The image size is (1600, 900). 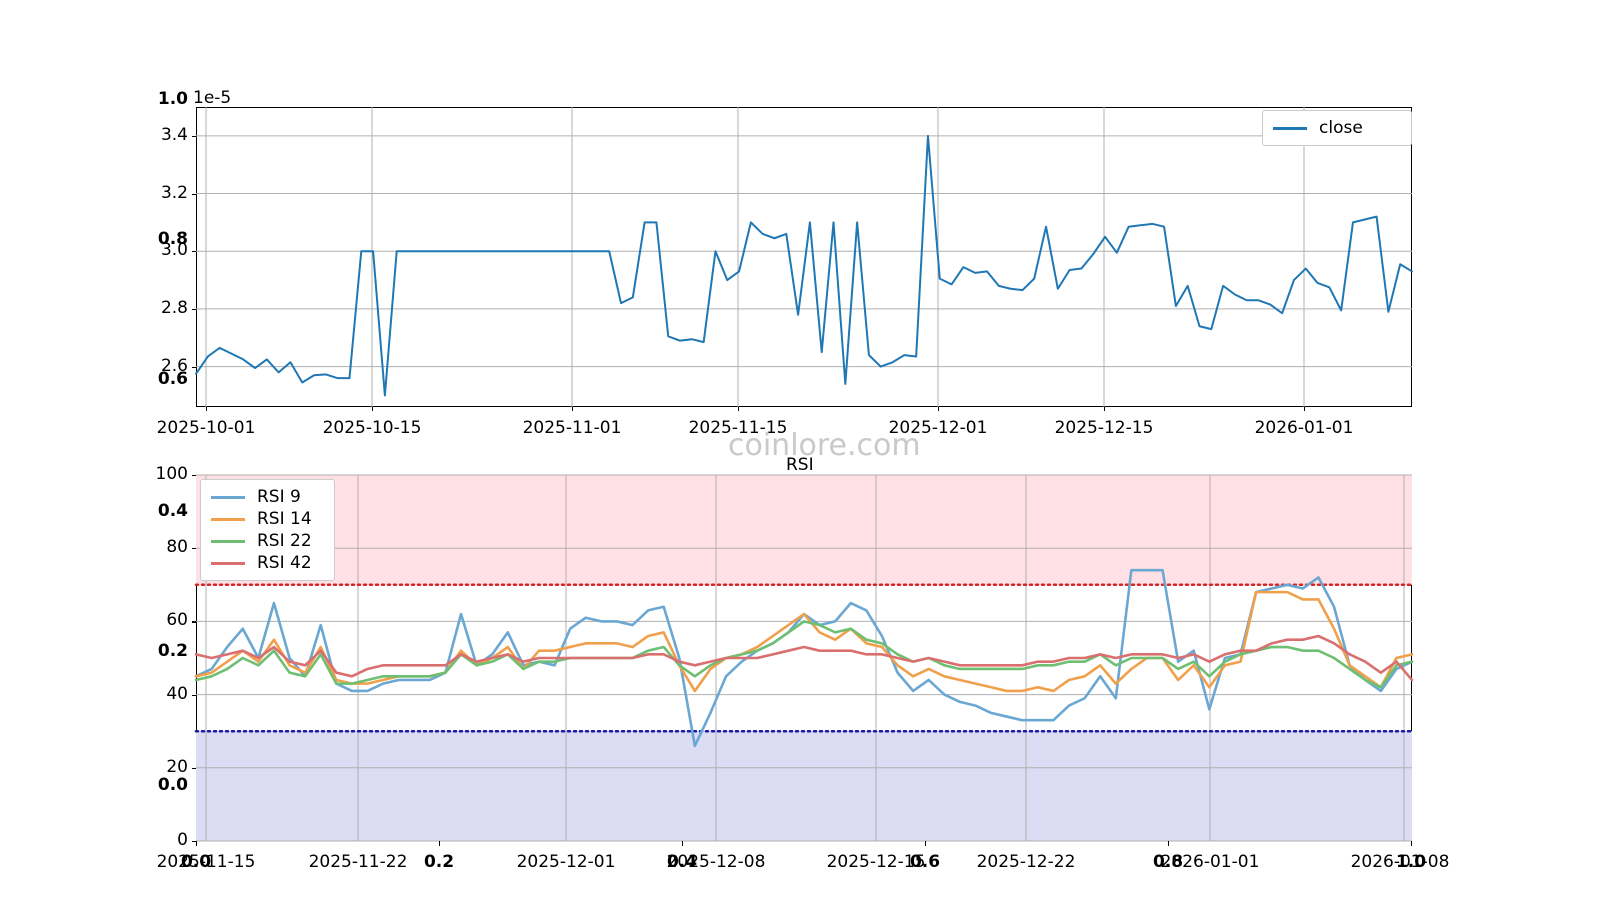 I want to click on rsi-legend-label: RSI 42, so click(x=284, y=563).